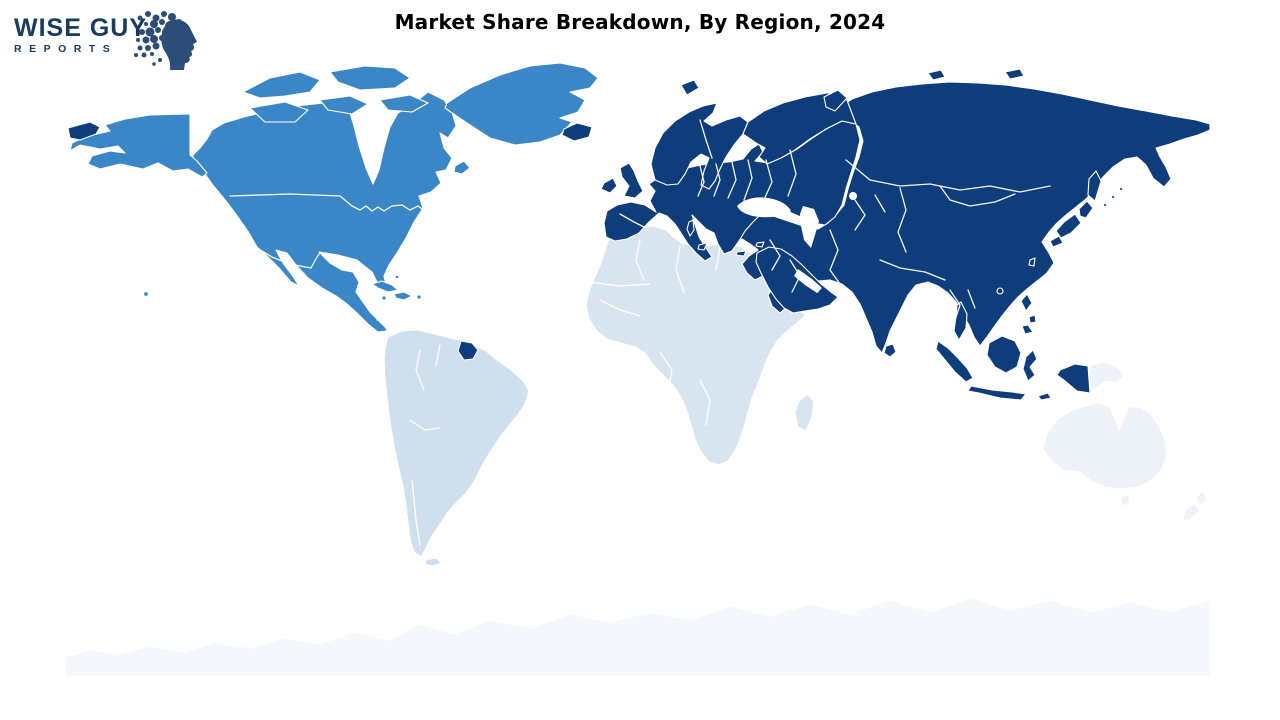 This screenshot has height=720, width=1280. Describe the element at coordinates (138, 145) in the screenshot. I see `alaska` at that location.